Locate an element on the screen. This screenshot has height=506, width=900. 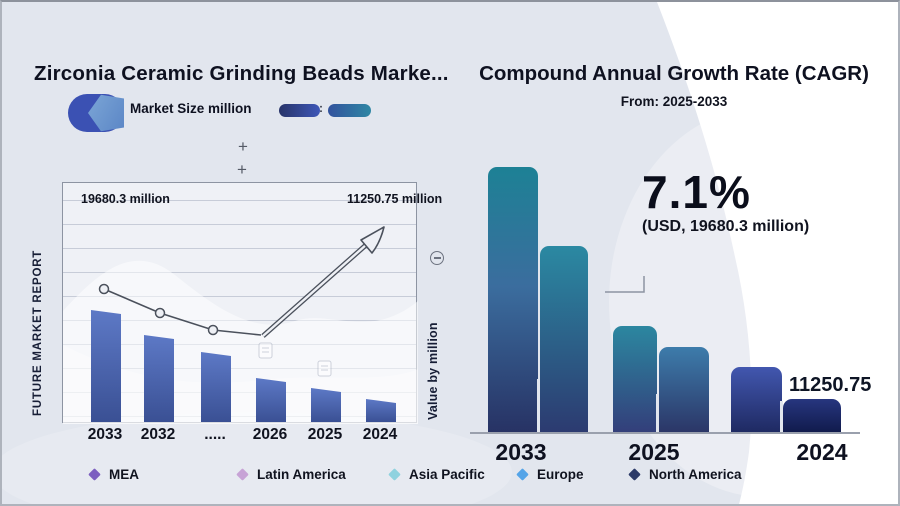
legend-label: Asia Pacific is located at coordinates (447, 474).